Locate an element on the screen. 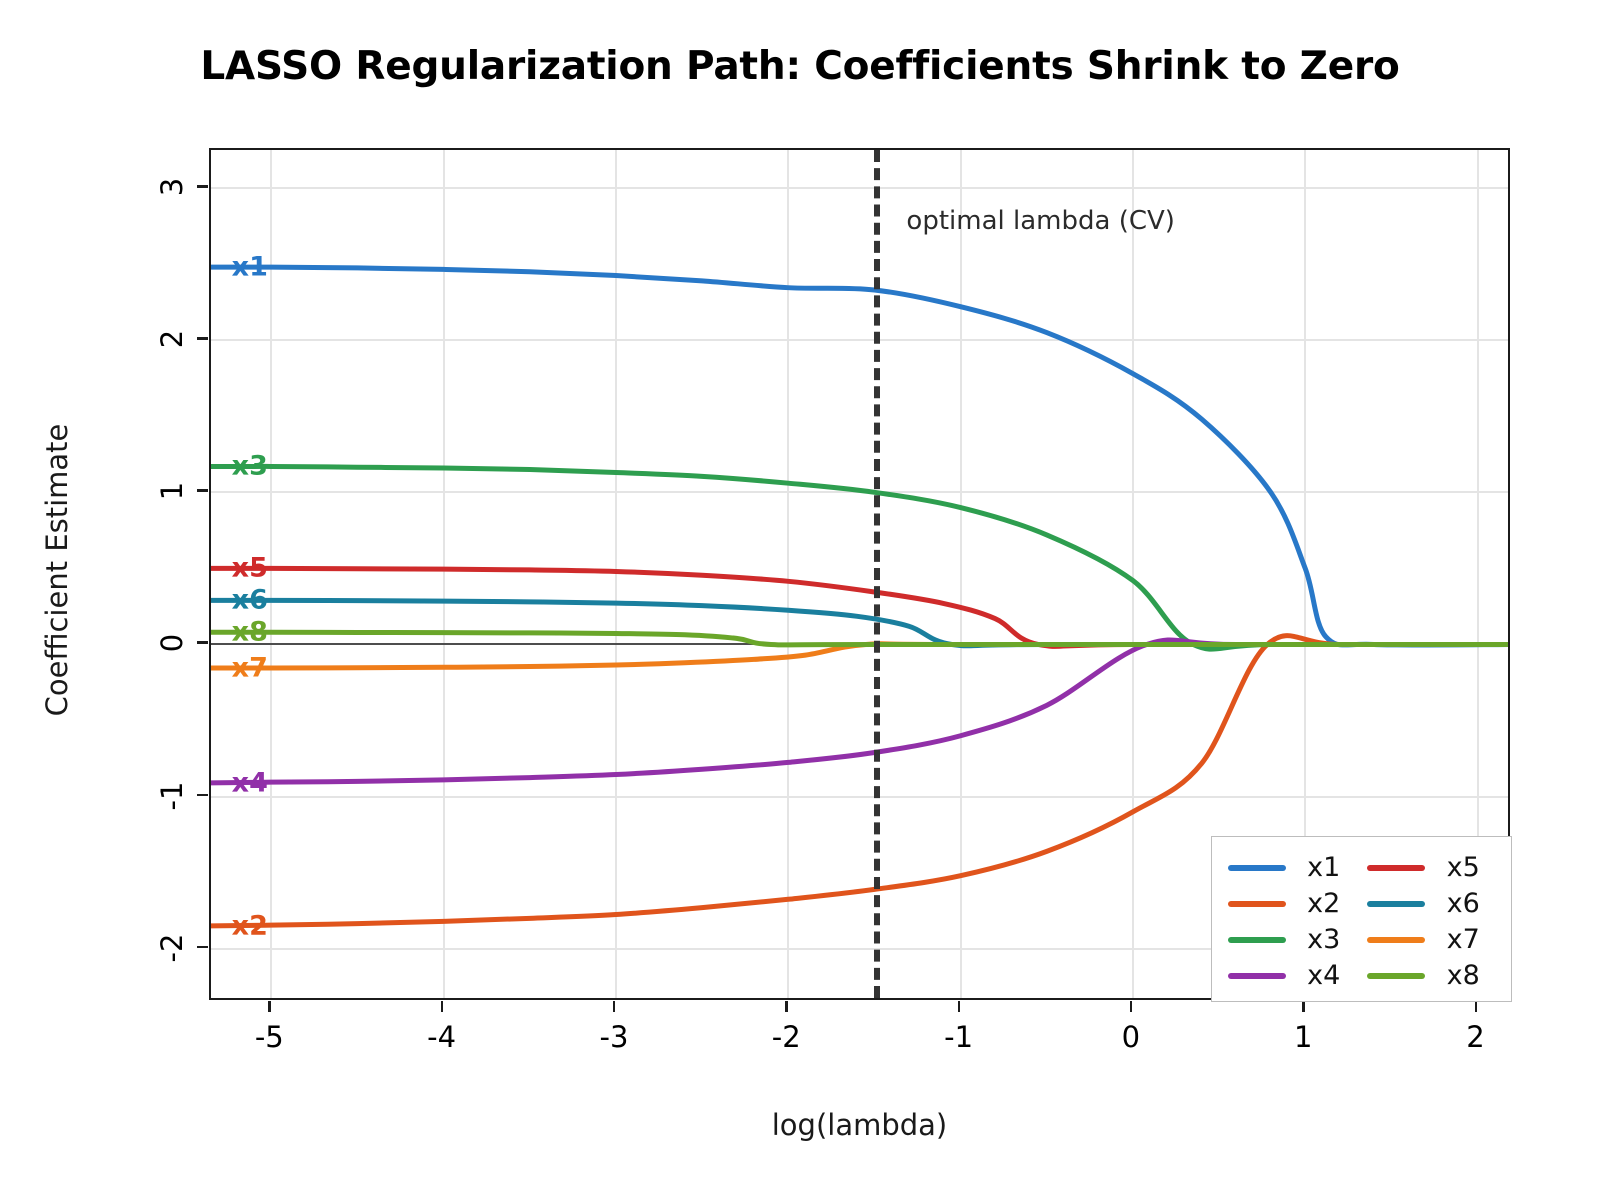 The image size is (1600, 1200). x-tick-label: -4 is located at coordinates (442, 1037).